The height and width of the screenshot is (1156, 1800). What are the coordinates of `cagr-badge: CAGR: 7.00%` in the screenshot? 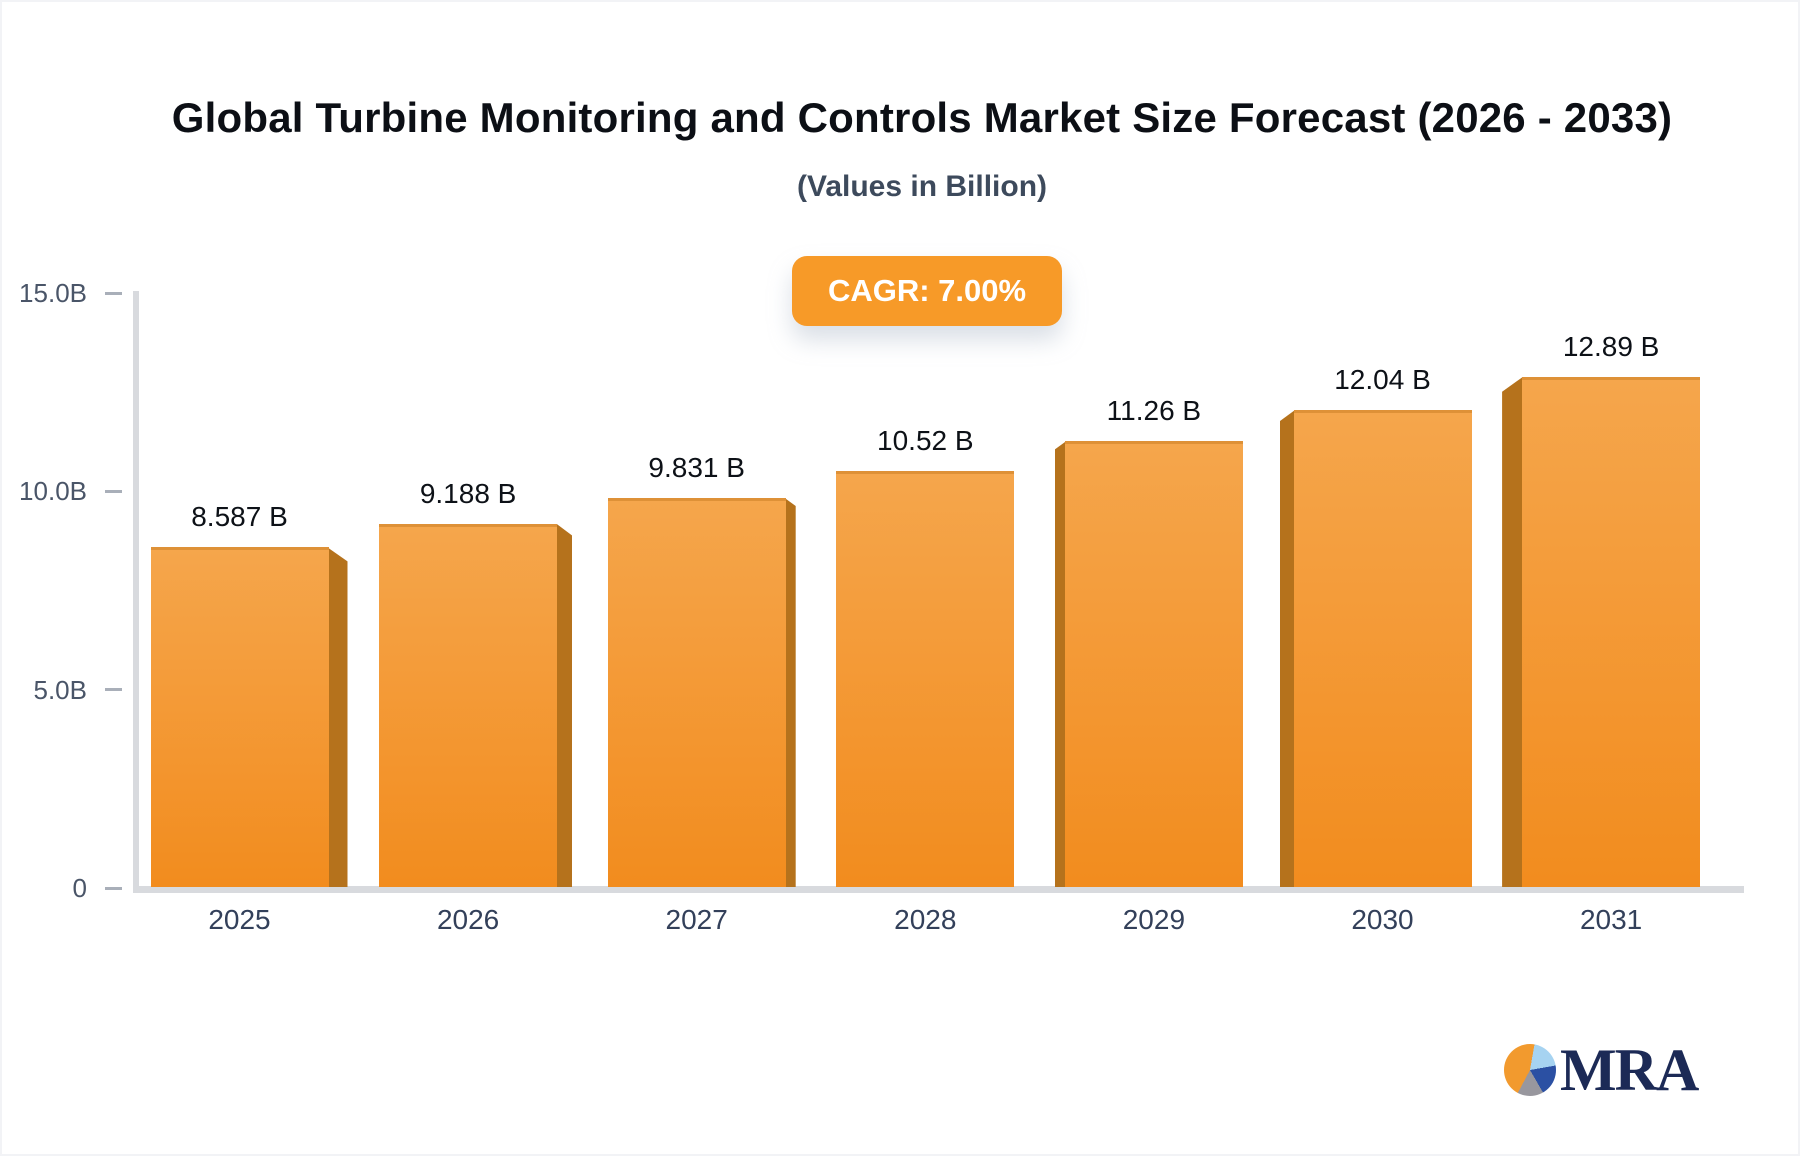 It's located at (927, 291).